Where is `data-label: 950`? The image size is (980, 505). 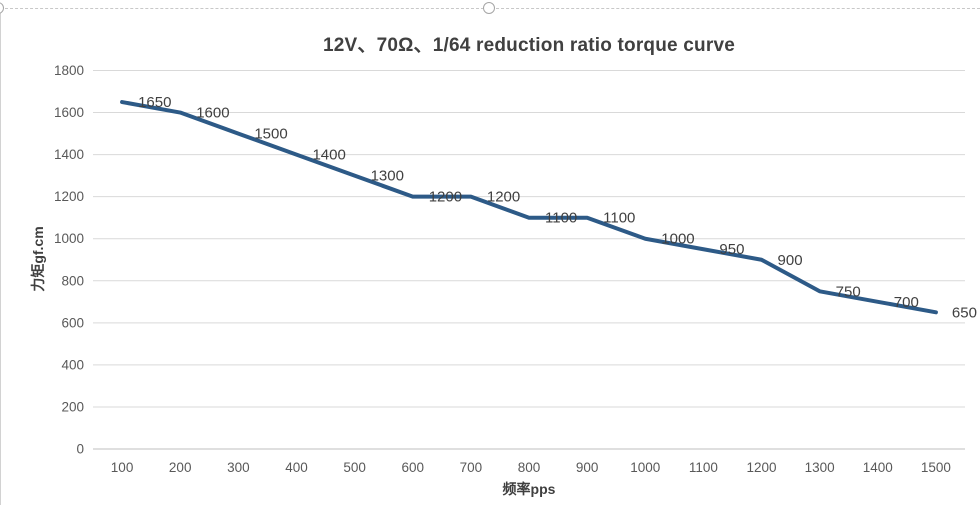
data-label: 950 is located at coordinates (731, 249).